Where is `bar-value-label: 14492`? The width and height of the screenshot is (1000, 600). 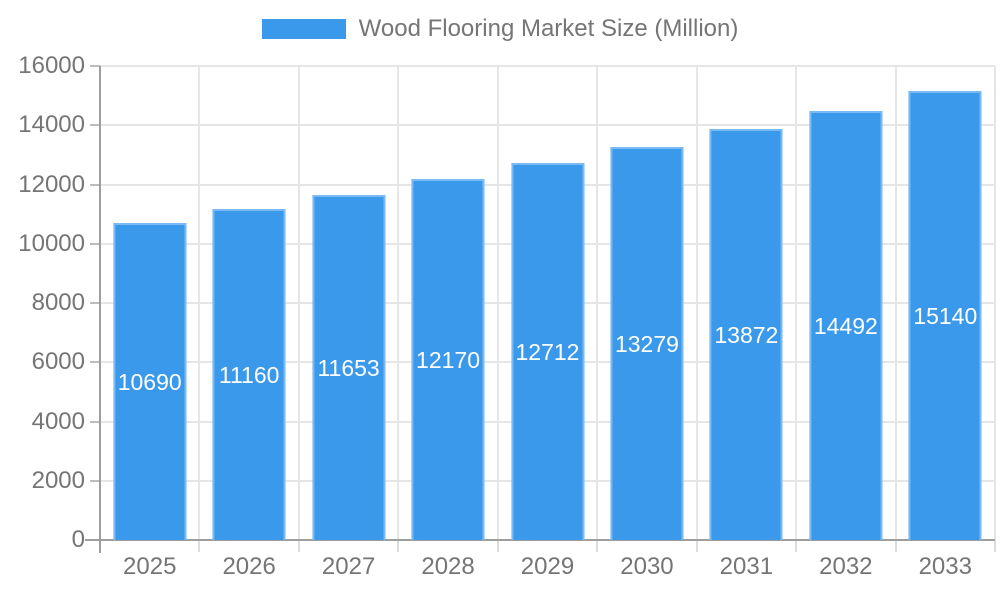 bar-value-label: 14492 is located at coordinates (845, 325).